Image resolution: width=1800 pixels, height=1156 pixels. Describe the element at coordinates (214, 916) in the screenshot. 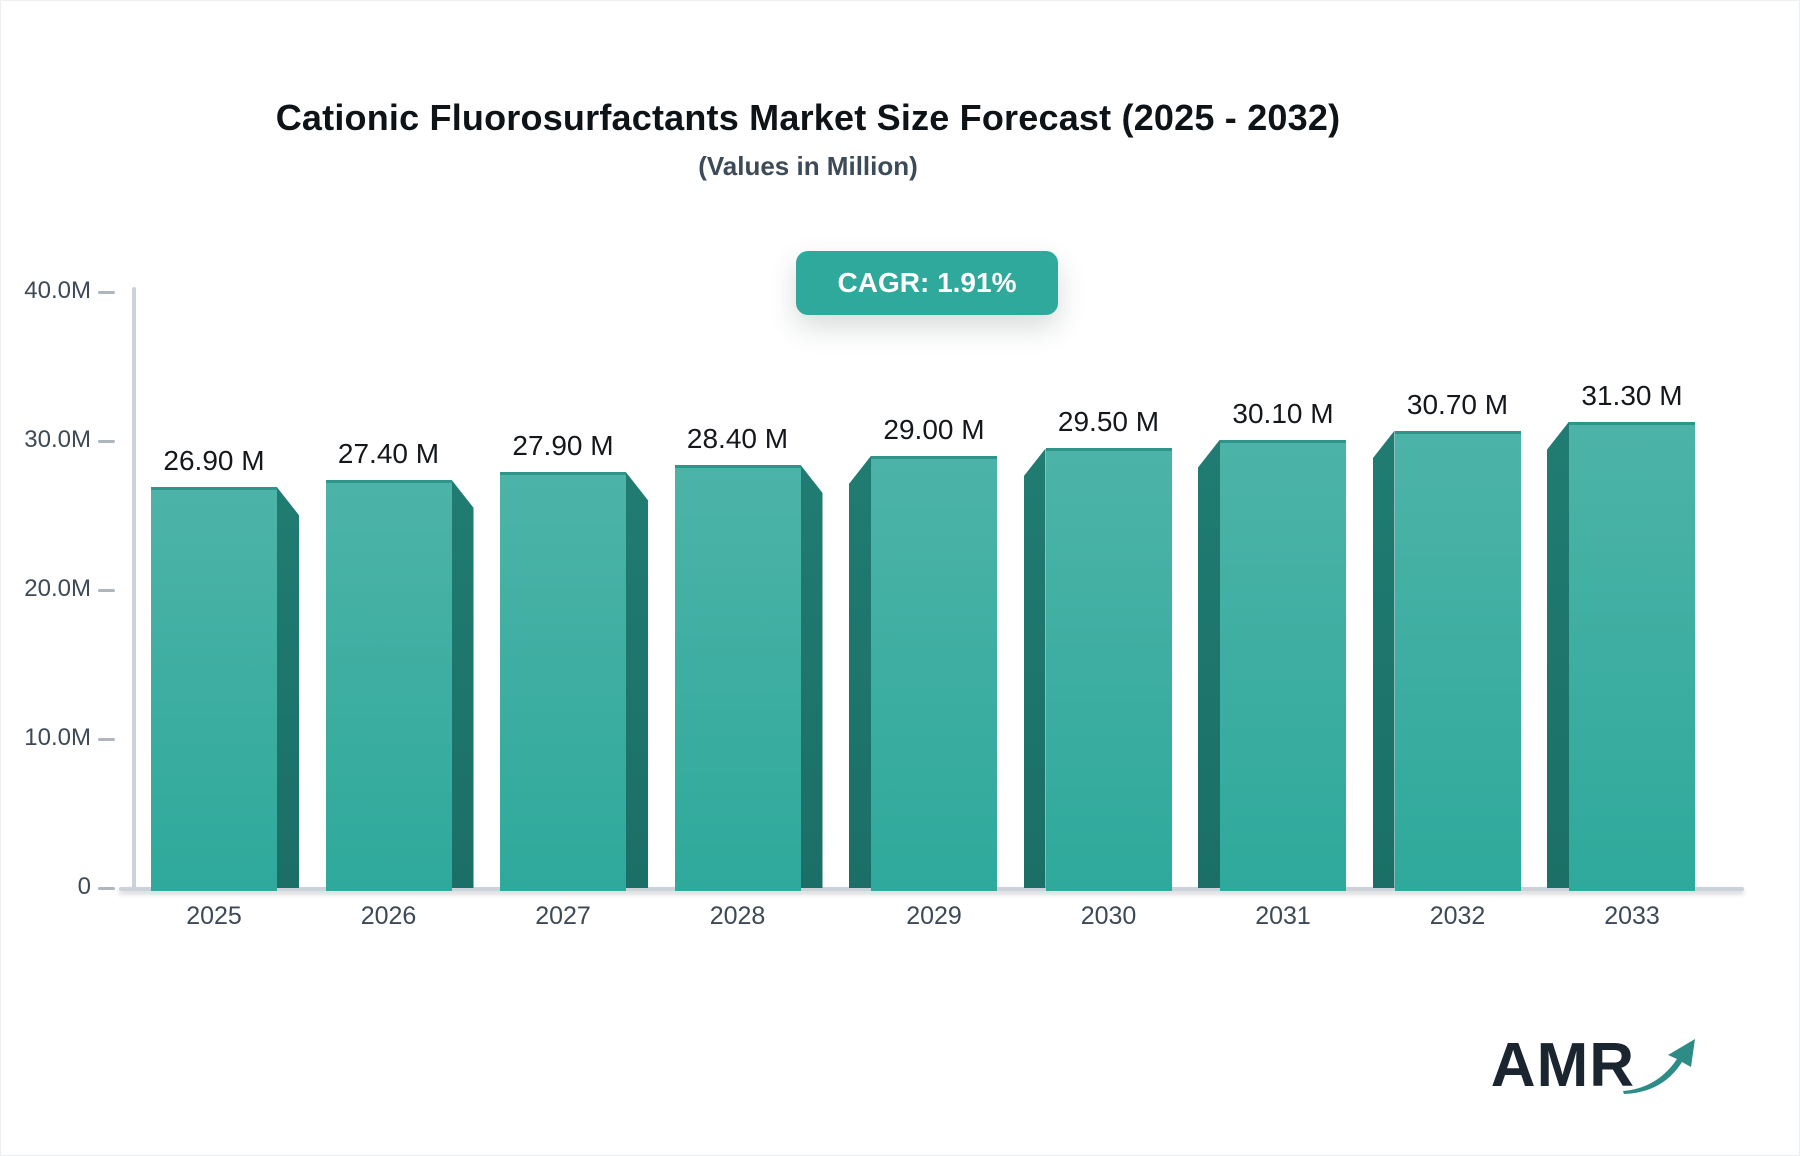

I see `x-axis-label-2025: 2025` at that location.